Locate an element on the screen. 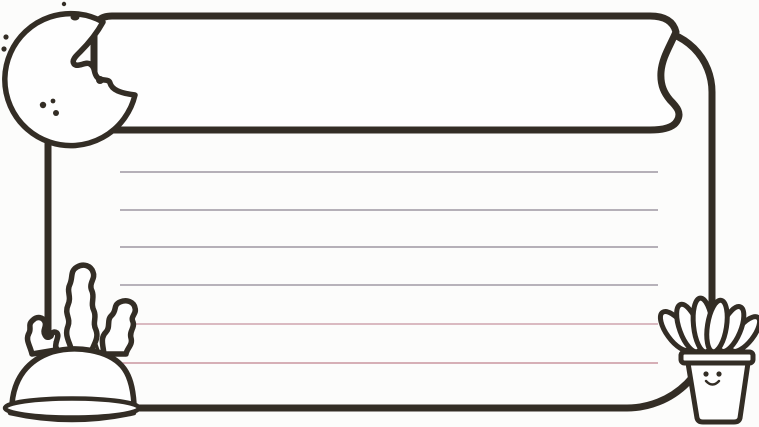 This screenshot has height=427, width=759. mound-dome is located at coordinates (73, 376).